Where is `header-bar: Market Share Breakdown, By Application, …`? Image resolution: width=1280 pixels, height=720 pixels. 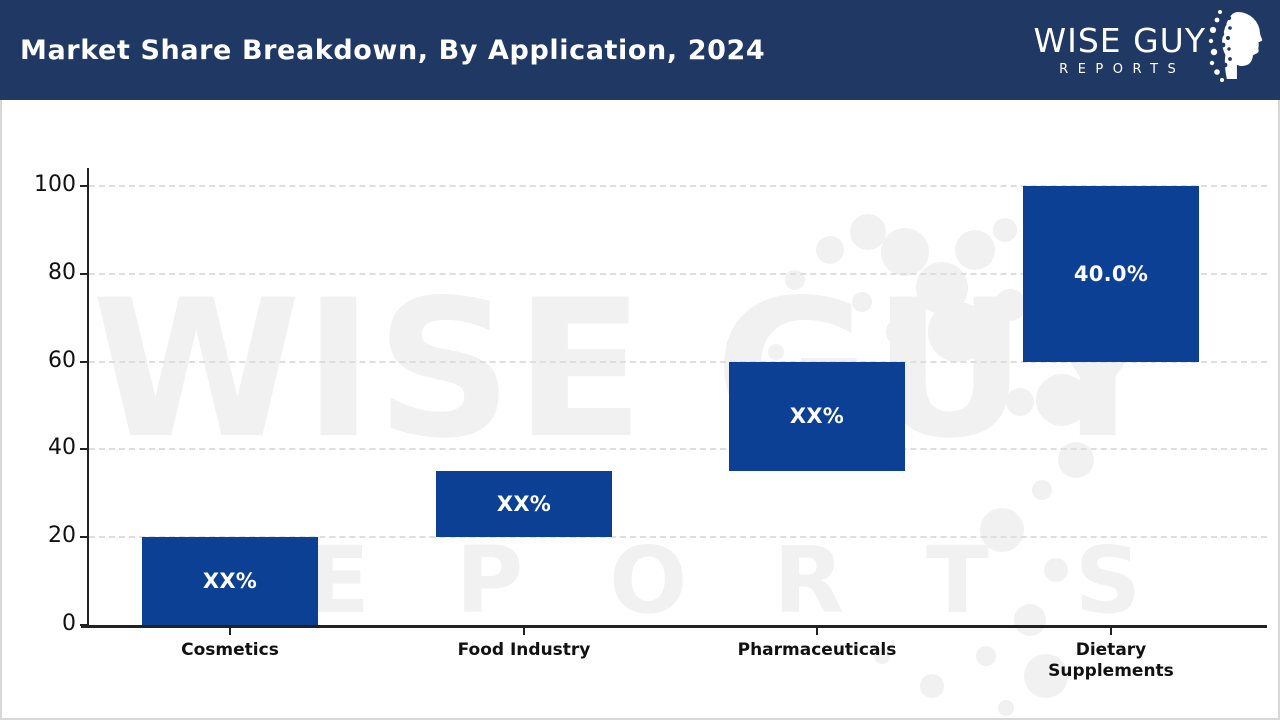 header-bar: Market Share Breakdown, By Application, … is located at coordinates (640, 50).